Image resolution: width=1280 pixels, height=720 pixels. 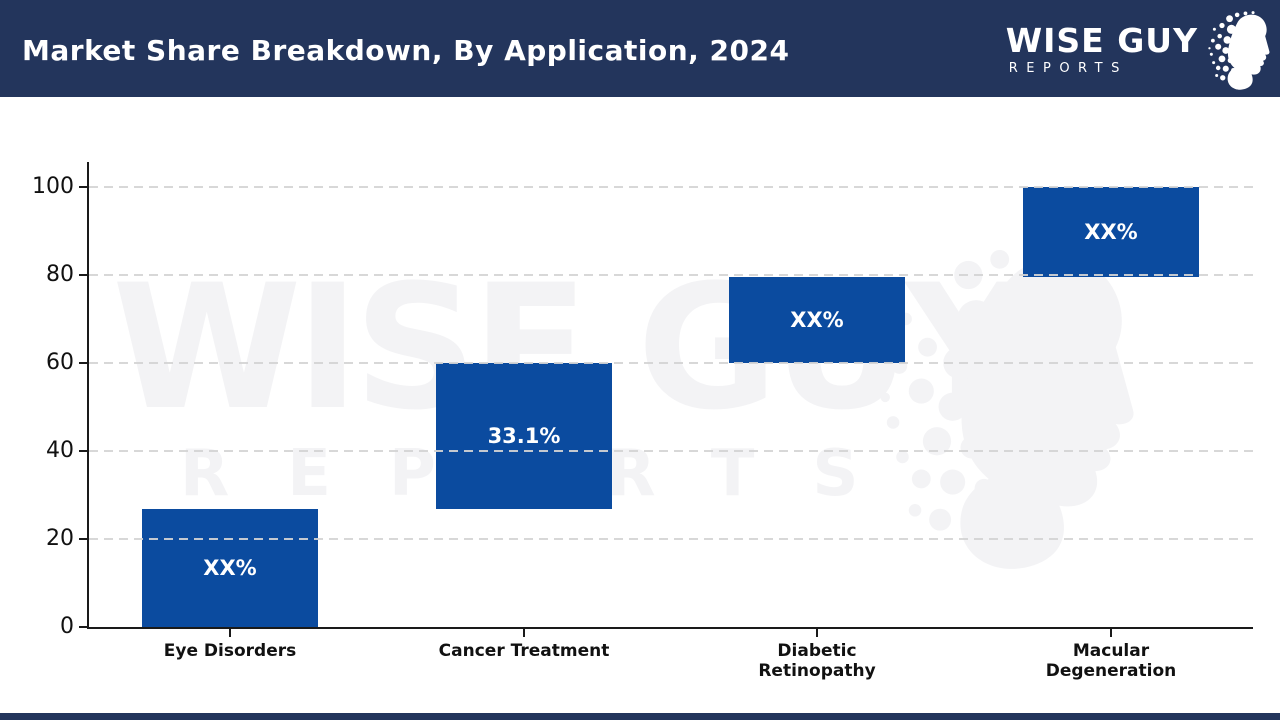 What do you see at coordinates (1101, 40) in the screenshot?
I see `logo-wordmark: WISE GUY` at bounding box center [1101, 40].